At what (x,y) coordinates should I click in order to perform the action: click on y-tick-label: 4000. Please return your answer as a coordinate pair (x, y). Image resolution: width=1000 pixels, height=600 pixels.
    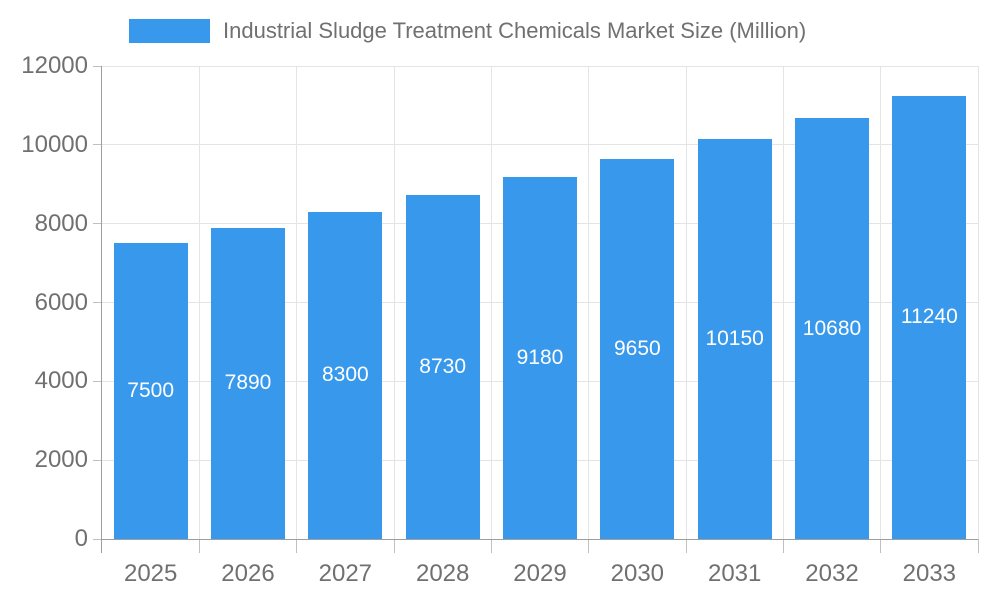
    Looking at the image, I should click on (61, 381).